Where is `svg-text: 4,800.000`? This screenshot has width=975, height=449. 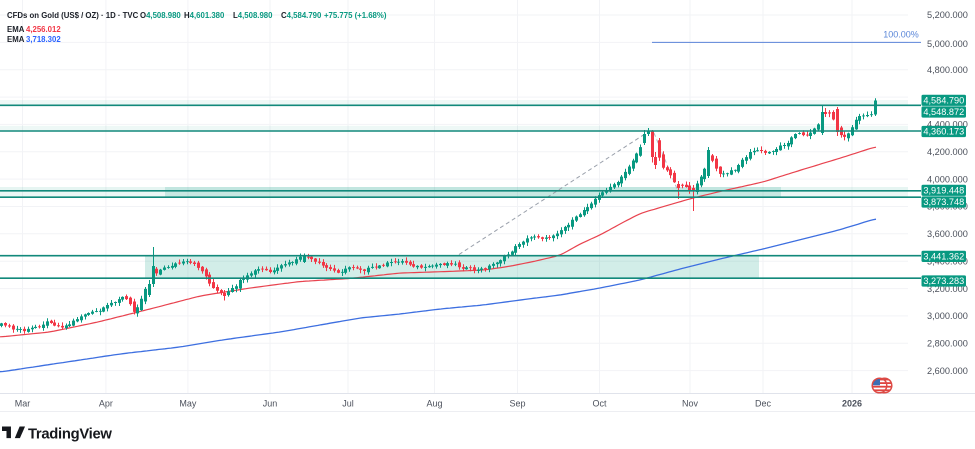 svg-text: 4,800.000 is located at coordinates (947, 70).